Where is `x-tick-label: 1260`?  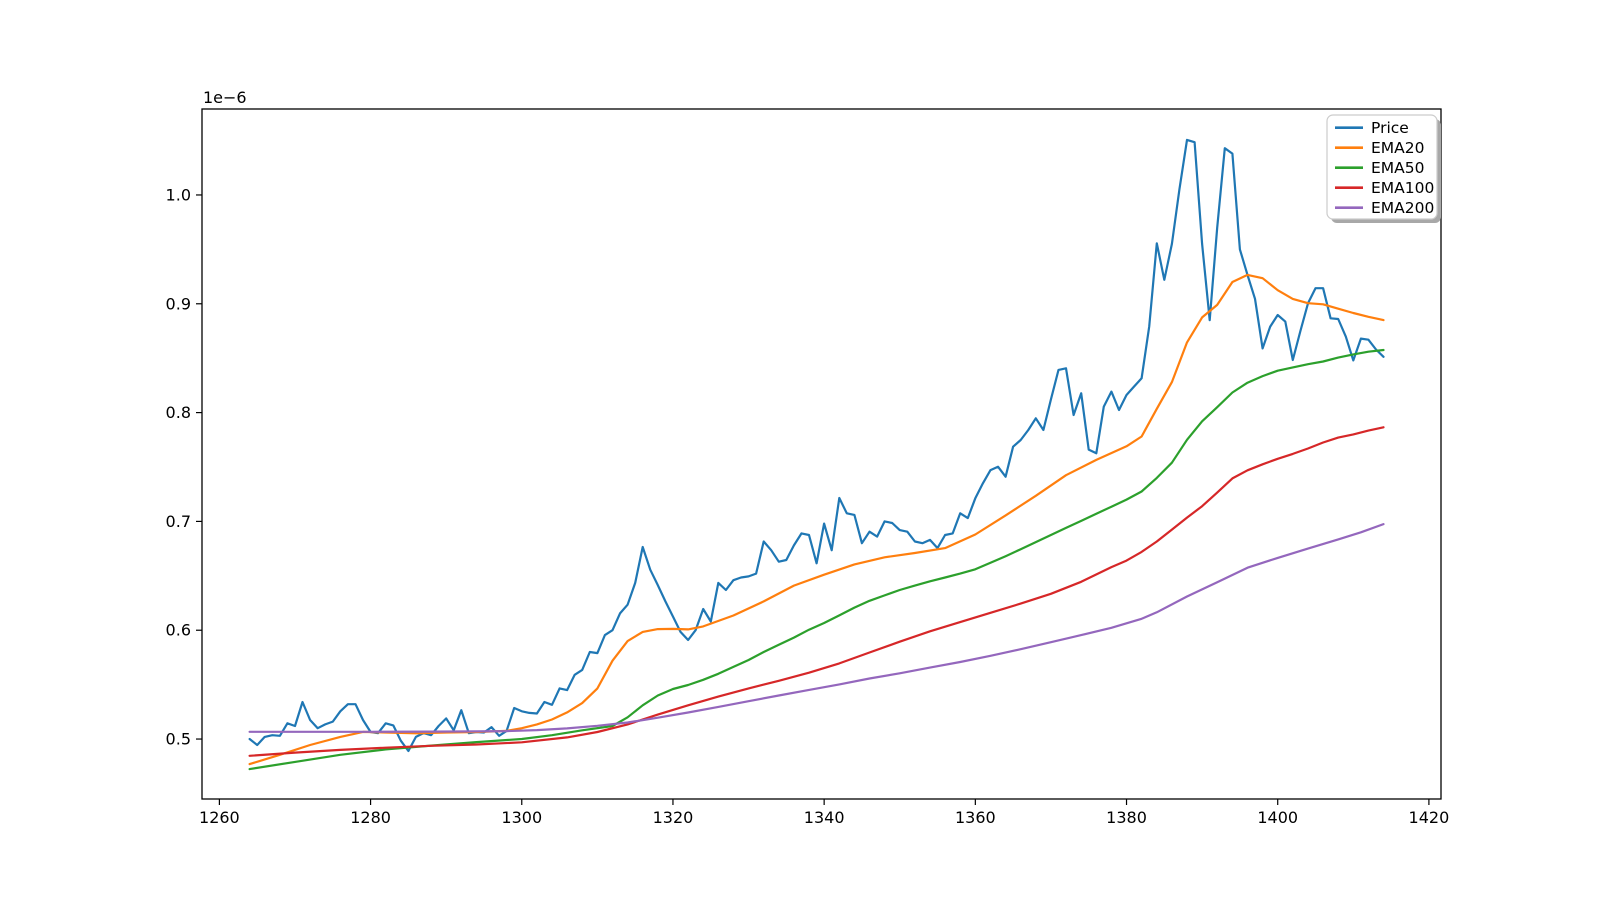
x-tick-label: 1260 is located at coordinates (219, 817).